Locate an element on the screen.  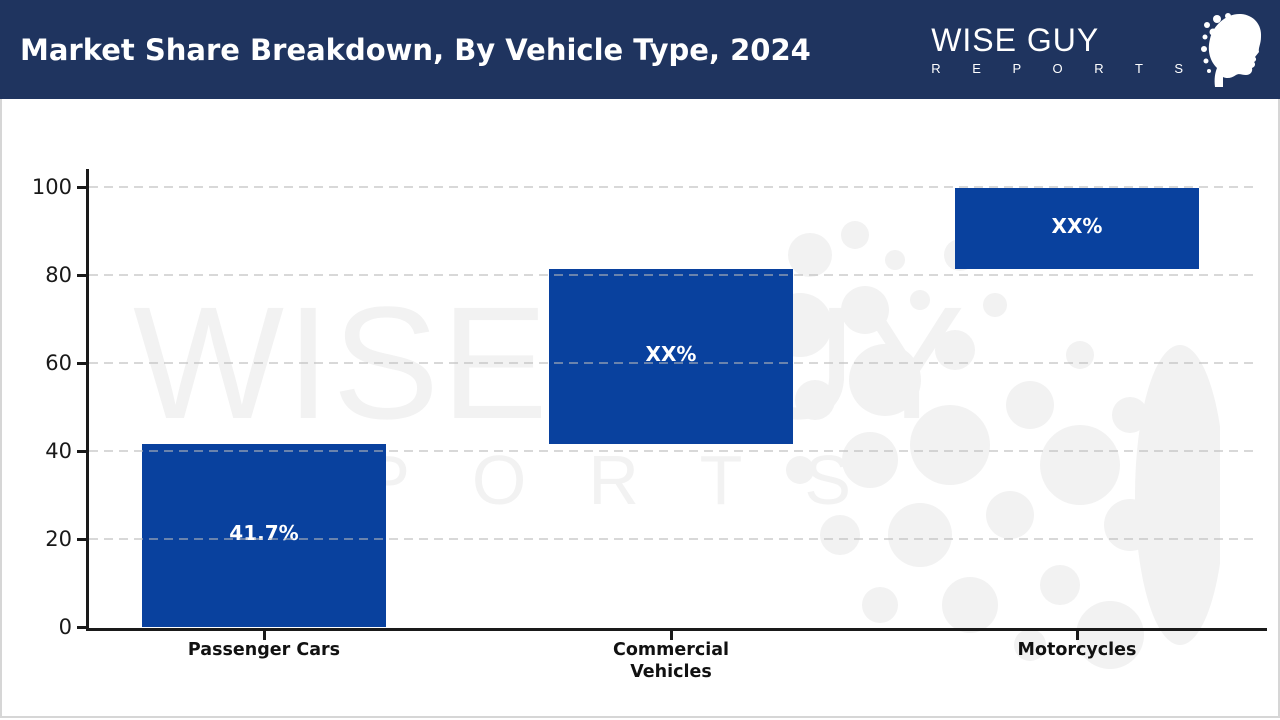
x-category-label-1: Commercial Vehicles is located at coordinates (670, 661).